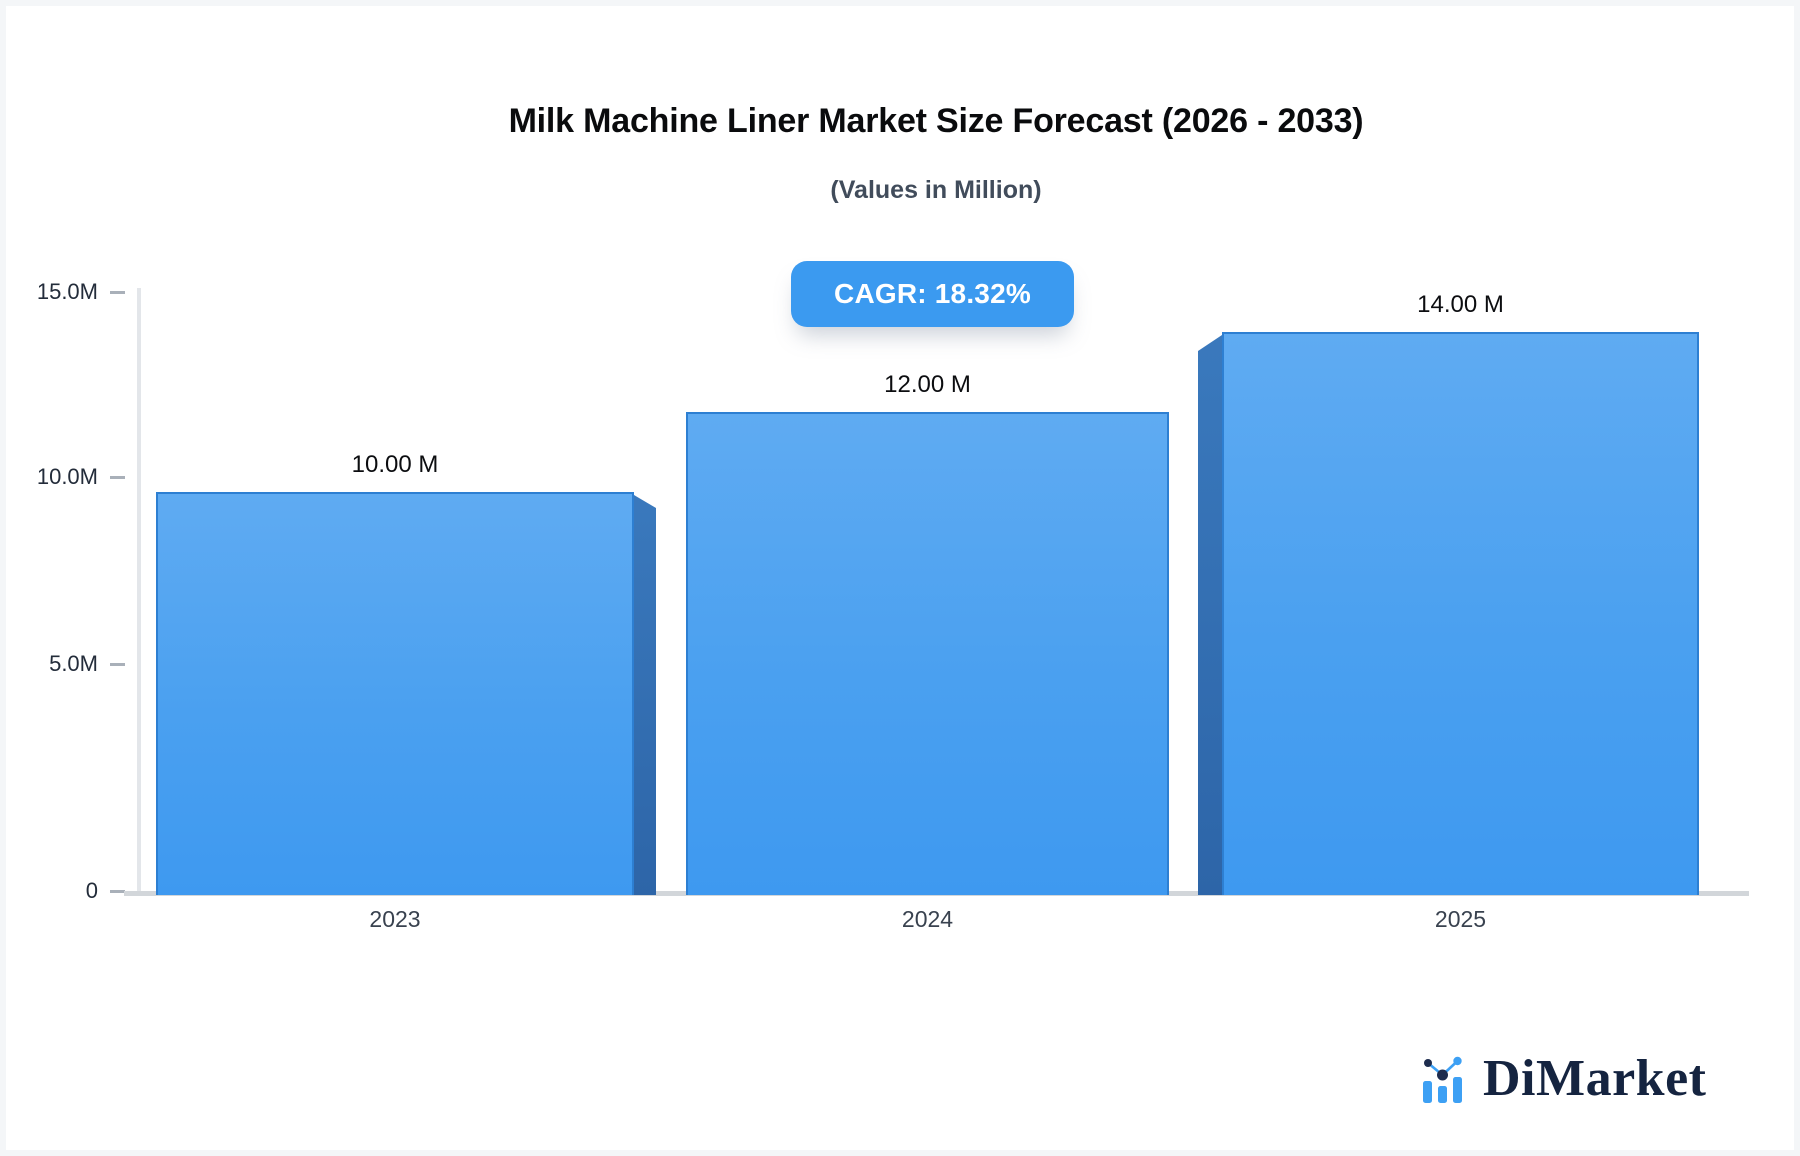  I want to click on bar-2025, so click(1460, 613).